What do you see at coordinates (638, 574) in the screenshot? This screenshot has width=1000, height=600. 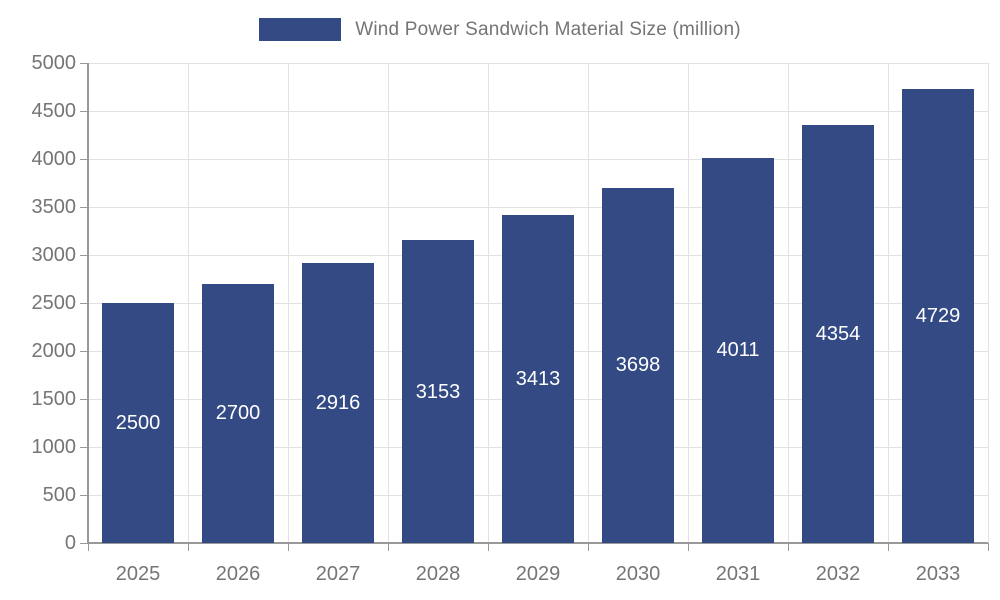 I see `x-axis-tick-label: 2030` at bounding box center [638, 574].